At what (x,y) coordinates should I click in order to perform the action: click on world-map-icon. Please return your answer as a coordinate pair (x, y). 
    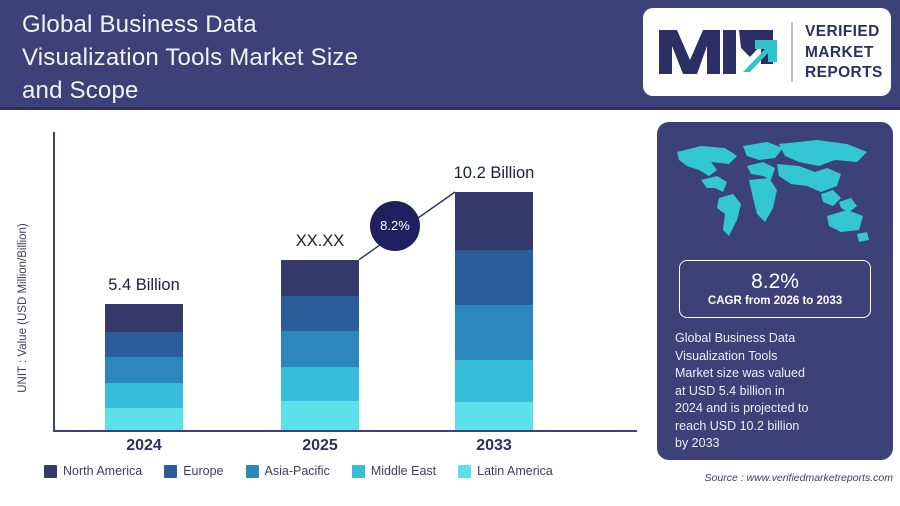
    Looking at the image, I should click on (773, 191).